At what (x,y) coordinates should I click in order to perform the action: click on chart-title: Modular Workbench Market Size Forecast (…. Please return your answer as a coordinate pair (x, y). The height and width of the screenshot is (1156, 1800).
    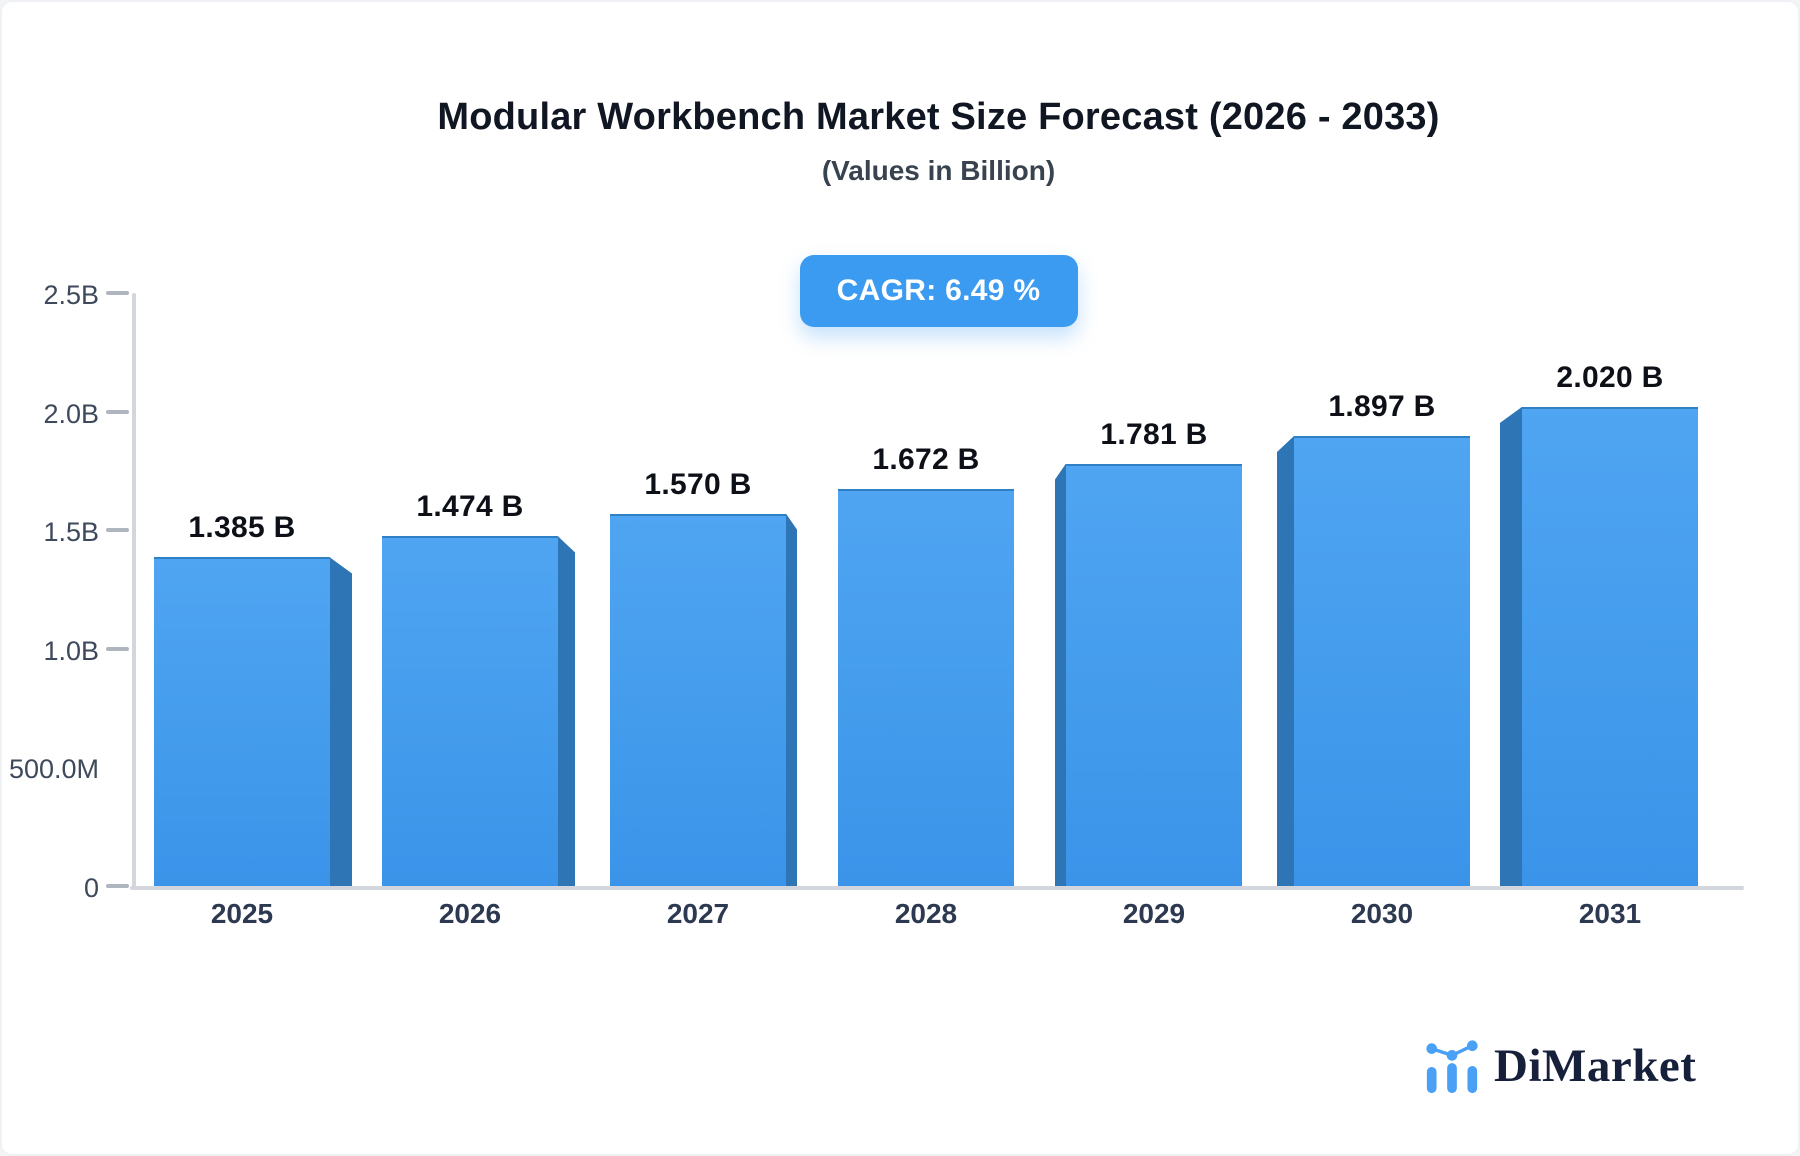
    Looking at the image, I should click on (938, 117).